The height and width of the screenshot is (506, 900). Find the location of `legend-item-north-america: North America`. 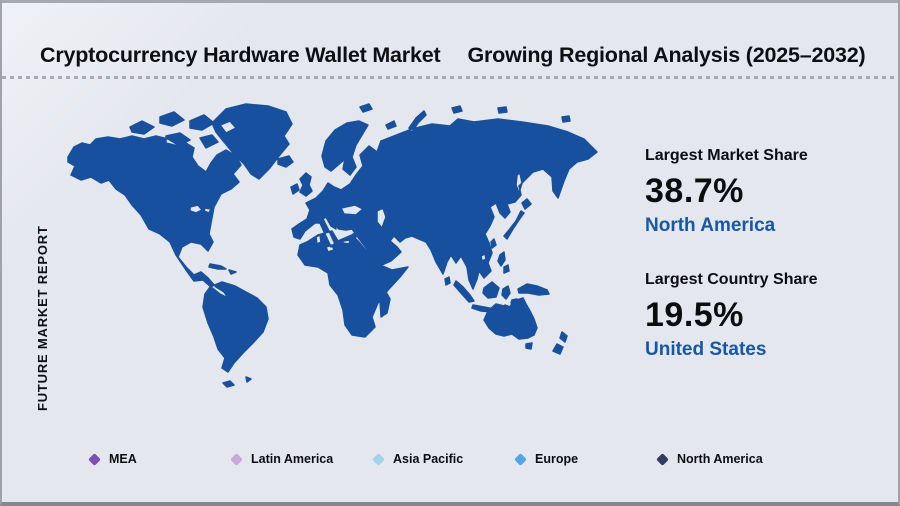

legend-item-north-america: North America is located at coordinates (709, 459).